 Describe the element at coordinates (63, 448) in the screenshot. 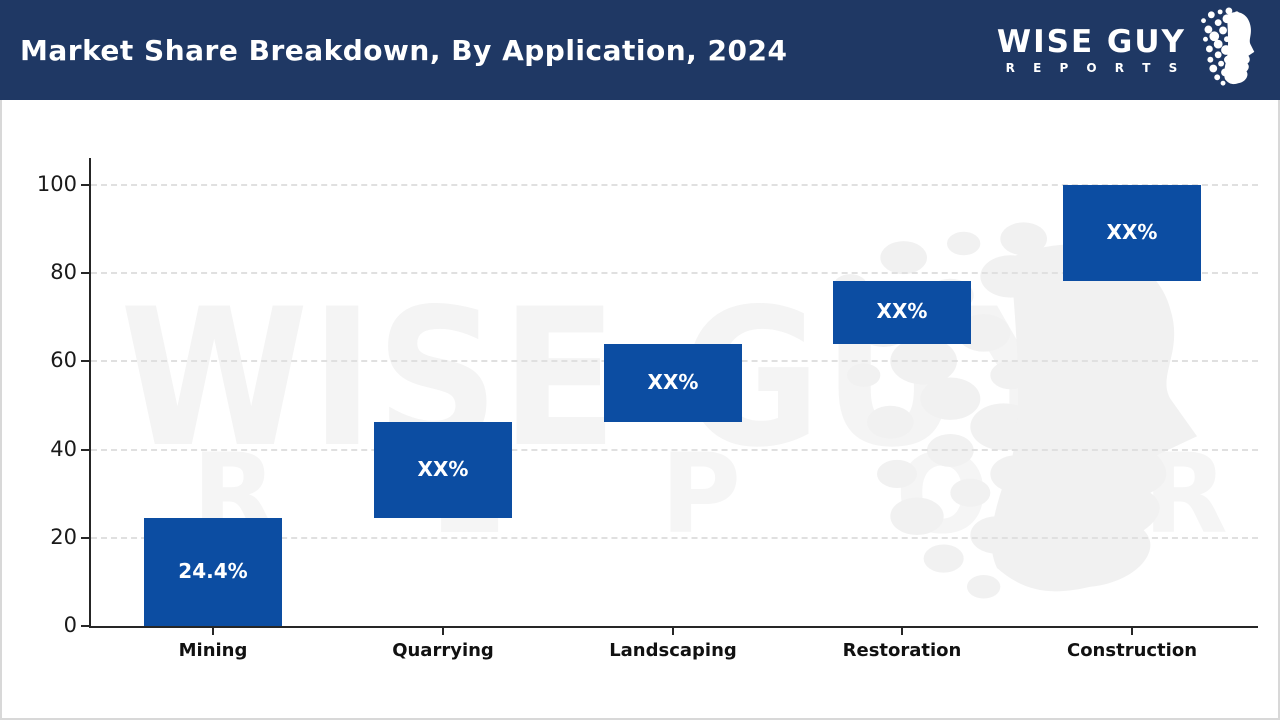

I see `y-tick-label-40: 40` at that location.